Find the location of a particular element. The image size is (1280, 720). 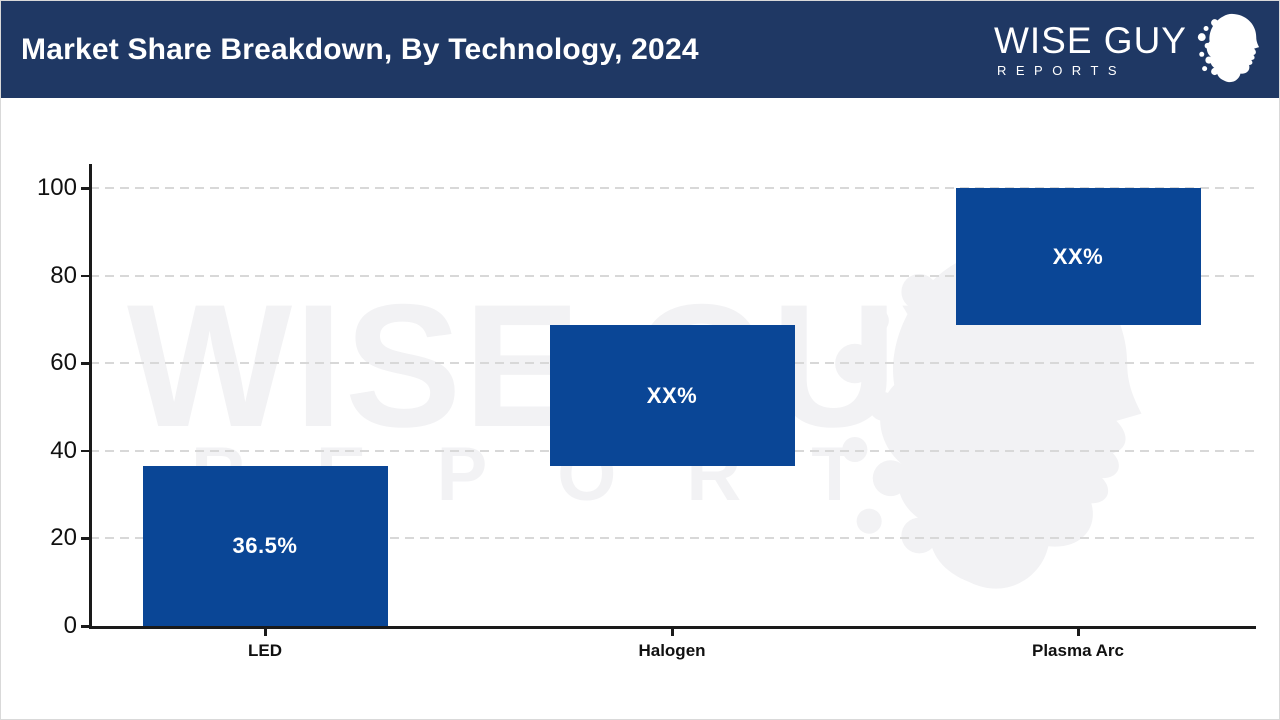

y-tick-label-80: 80 is located at coordinates (63, 275).